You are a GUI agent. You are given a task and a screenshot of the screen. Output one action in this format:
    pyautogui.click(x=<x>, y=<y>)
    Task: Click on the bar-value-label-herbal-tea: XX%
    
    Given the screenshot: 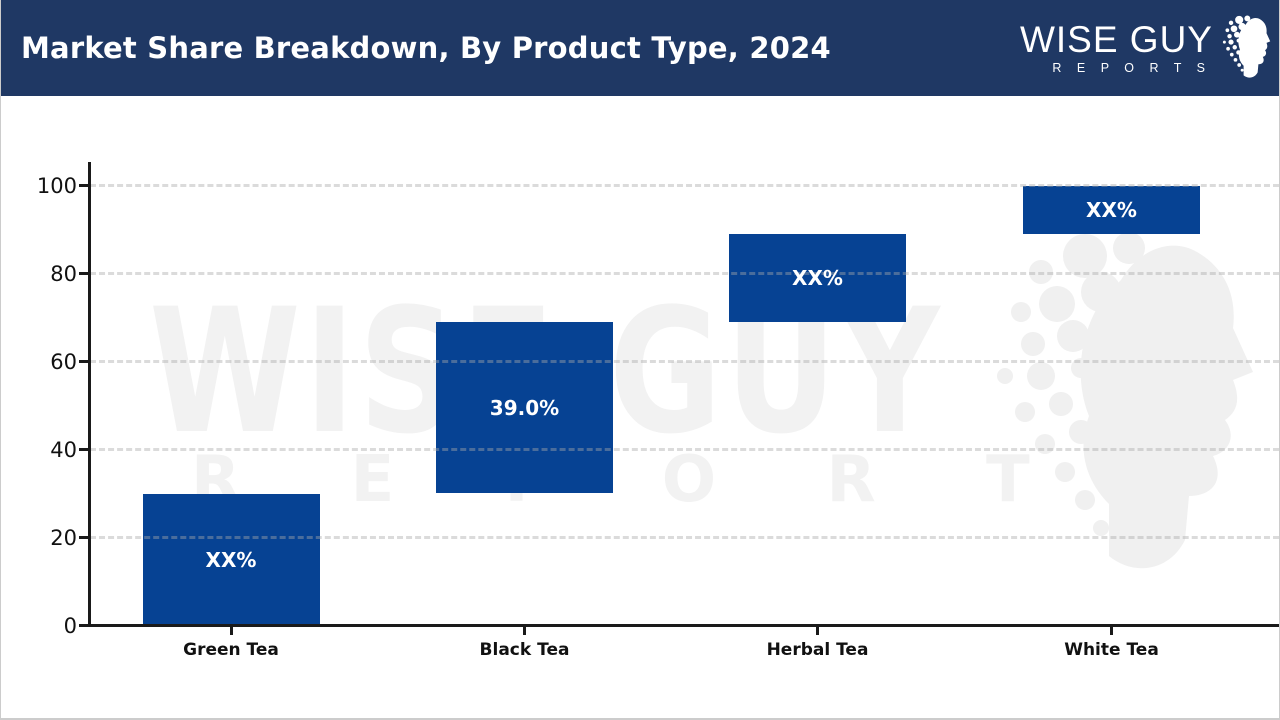 What is the action you would take?
    pyautogui.click(x=817, y=277)
    